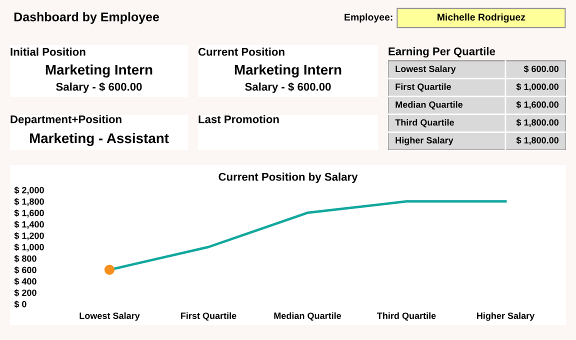 The width and height of the screenshot is (576, 340). Describe the element at coordinates (238, 119) in the screenshot. I see `text: Last Promotion` at that location.